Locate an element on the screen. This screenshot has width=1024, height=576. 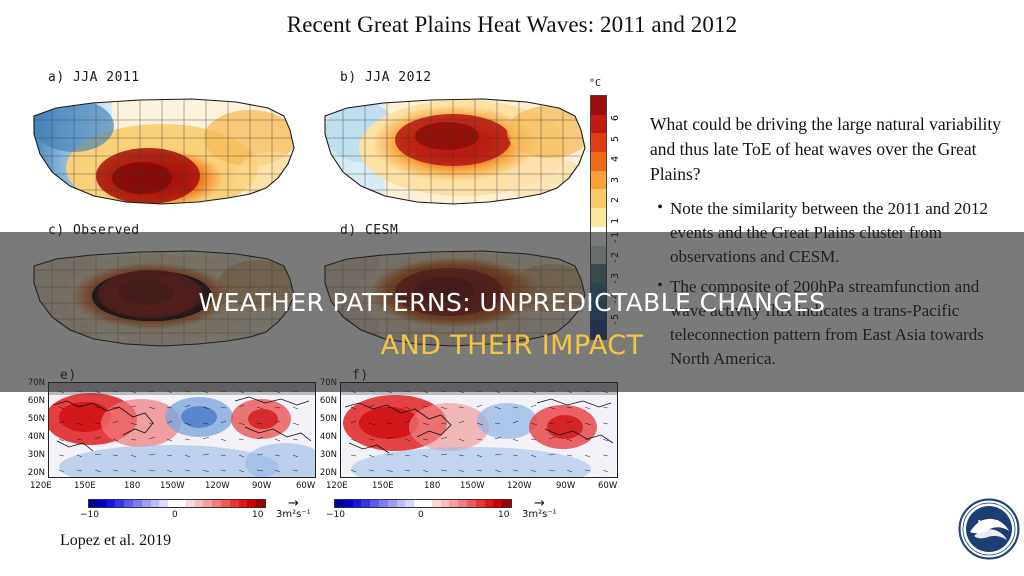
xlabel-f-120W: 120W is located at coordinates (519, 486).